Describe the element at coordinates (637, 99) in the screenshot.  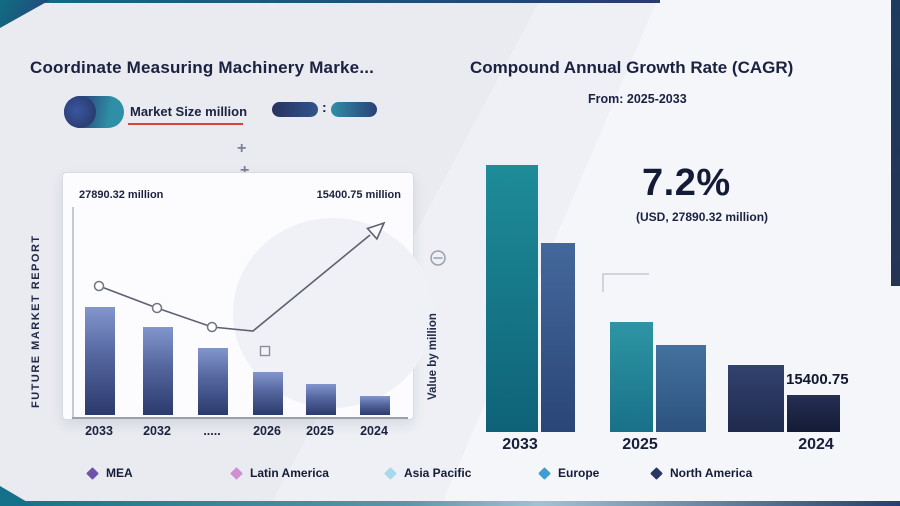
I see `cagr-subtitle: From: 2025-2033` at that location.